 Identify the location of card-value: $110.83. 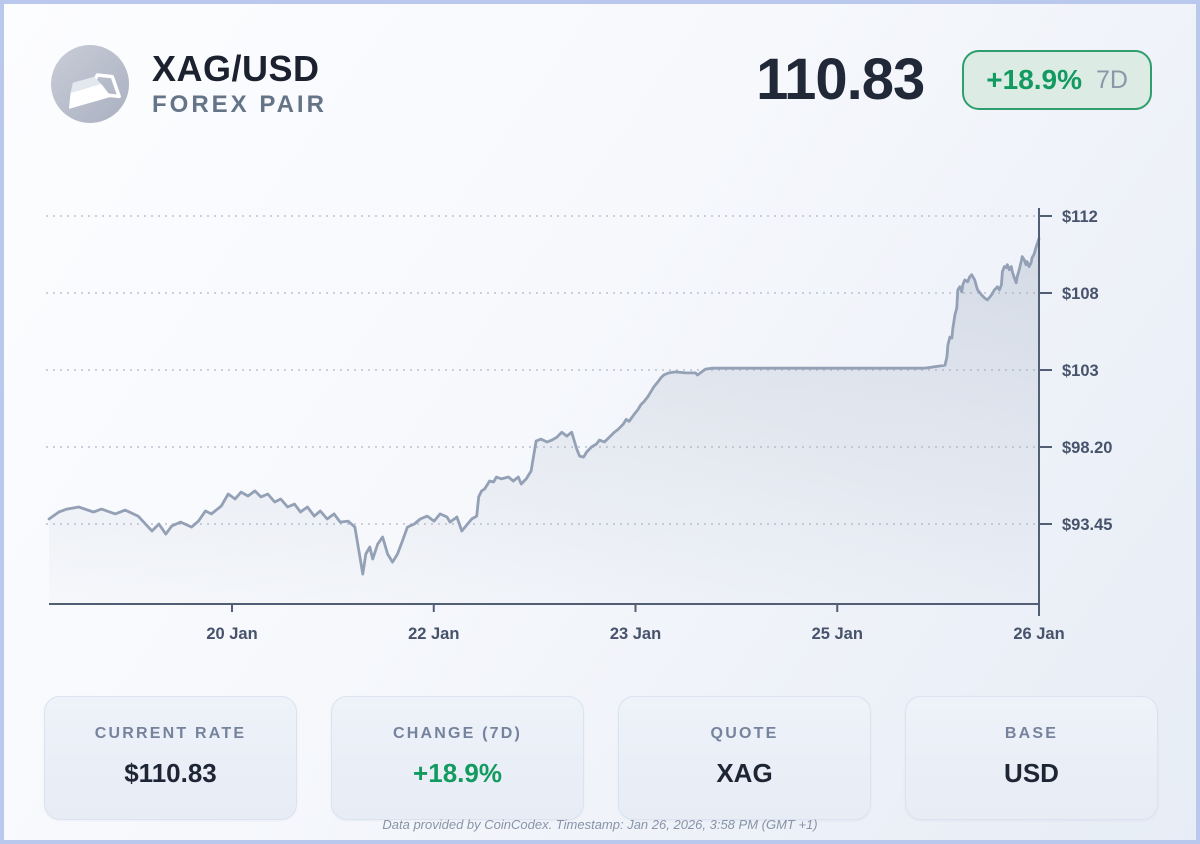
(170, 773).